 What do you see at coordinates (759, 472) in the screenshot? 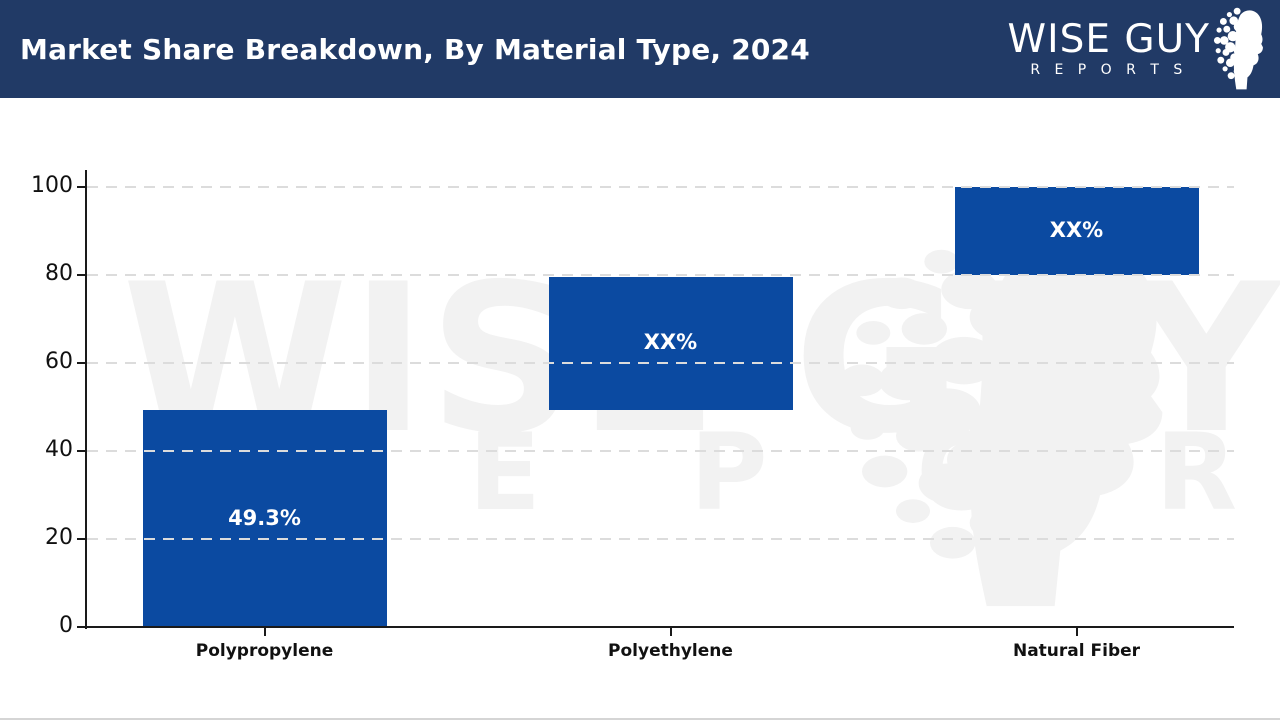
I see `watermark-subtext: R E P O R T S` at bounding box center [759, 472].